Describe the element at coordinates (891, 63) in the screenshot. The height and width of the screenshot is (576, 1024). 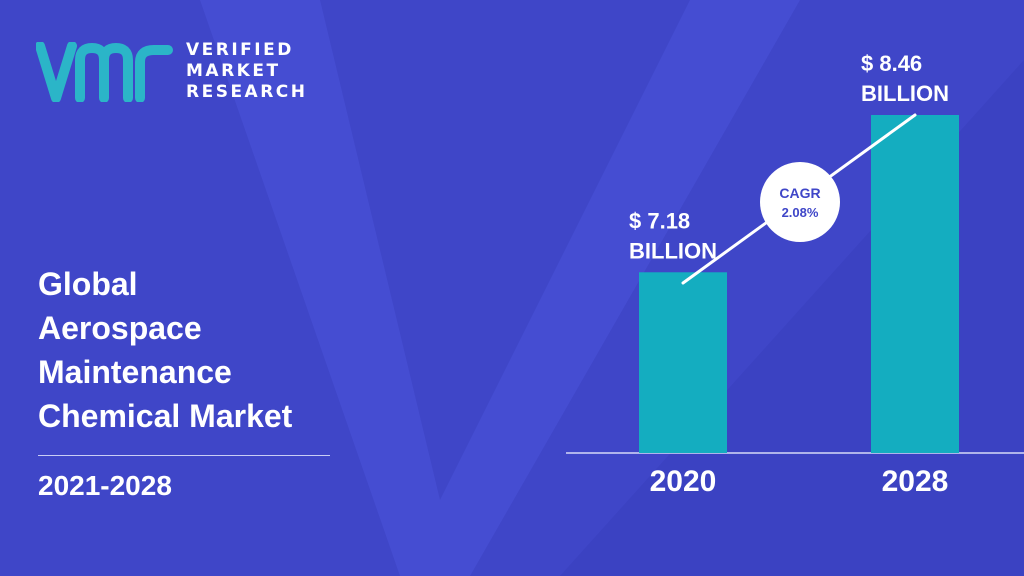
I see `value-label-2028-amount: $ 8.46` at that location.